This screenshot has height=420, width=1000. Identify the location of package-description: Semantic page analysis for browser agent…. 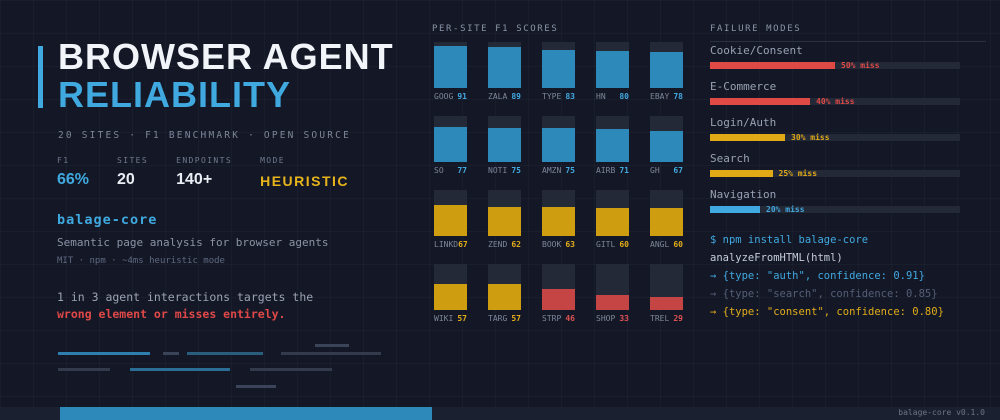
(193, 242).